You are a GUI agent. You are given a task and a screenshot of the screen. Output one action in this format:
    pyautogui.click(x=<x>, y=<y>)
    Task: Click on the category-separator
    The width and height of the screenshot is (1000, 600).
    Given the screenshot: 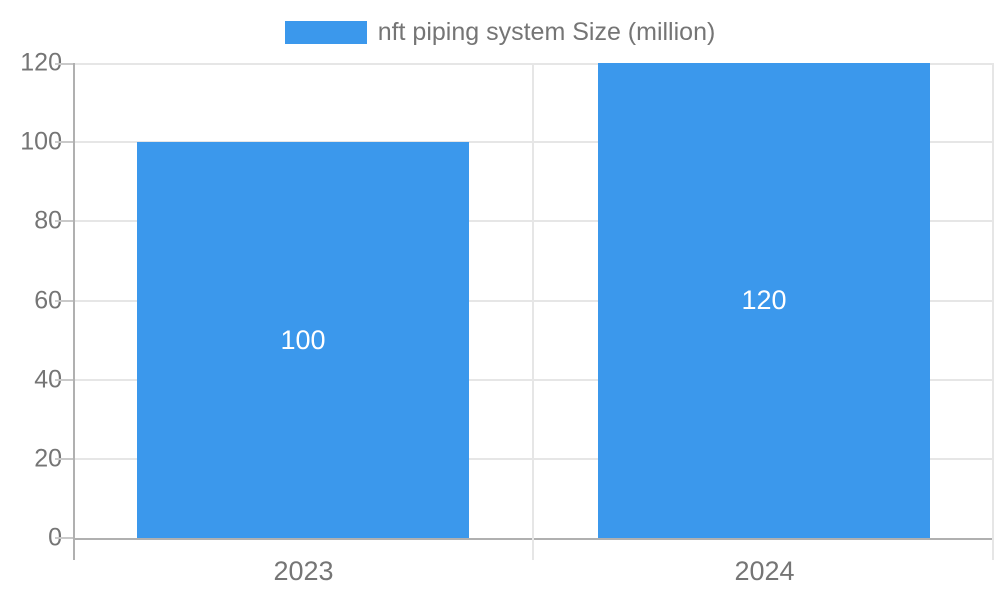 What is the action you would take?
    pyautogui.click(x=533, y=311)
    